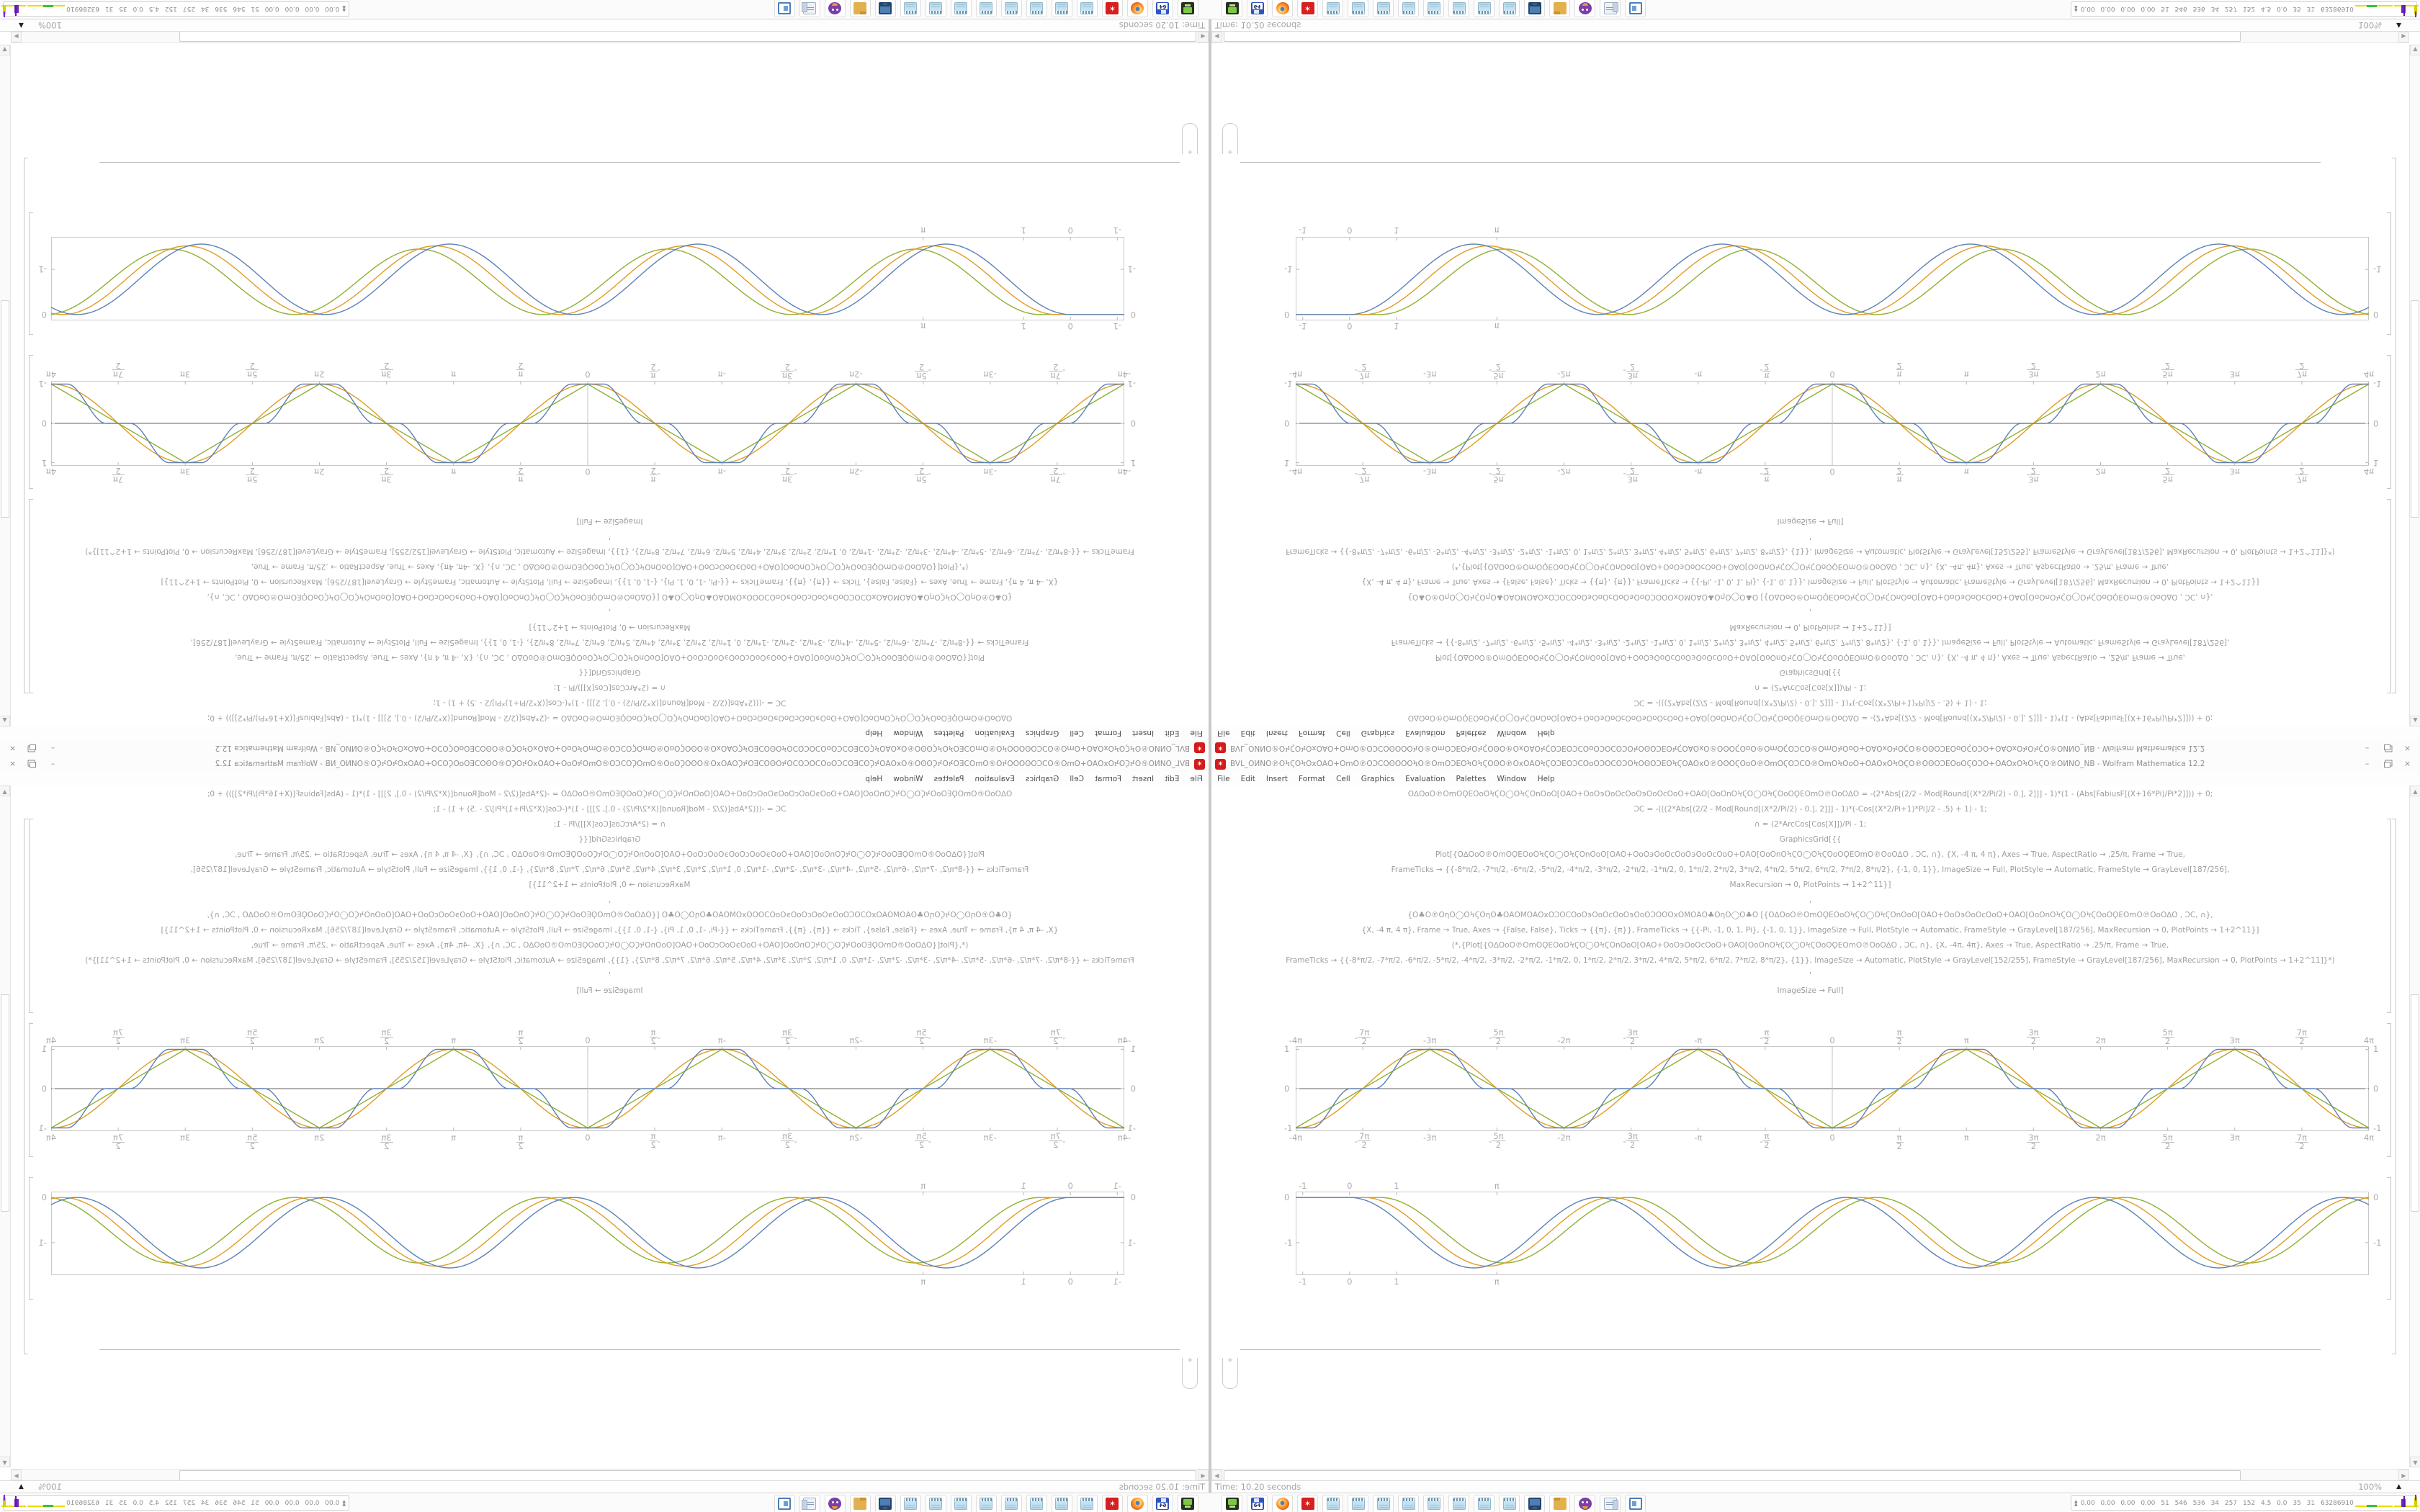 The width and height of the screenshot is (2420, 1512). I want to click on cell-group-bracket, so click(26, 1086).